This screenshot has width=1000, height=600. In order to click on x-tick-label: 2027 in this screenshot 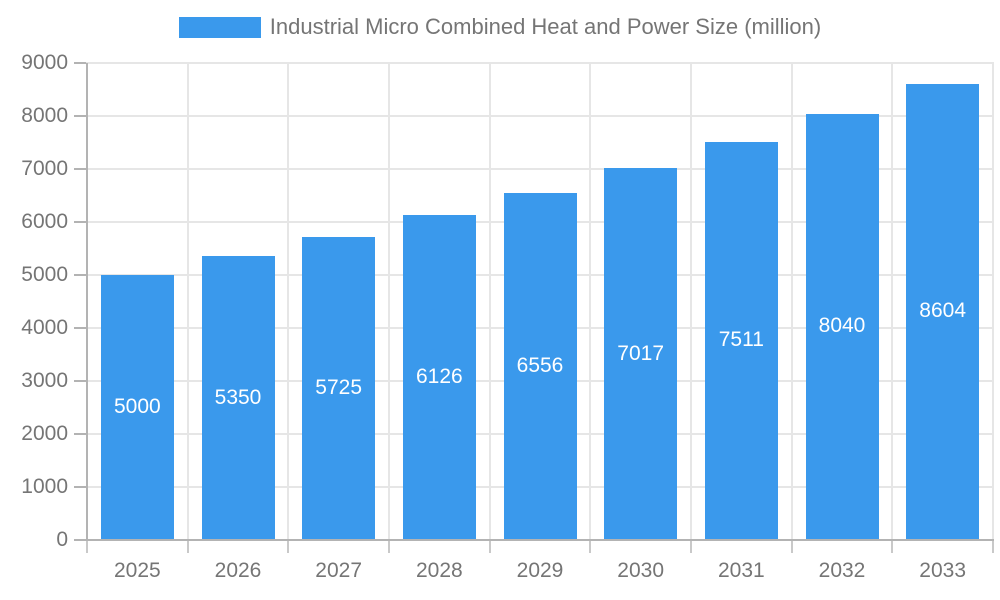, I will do `click(339, 570)`.